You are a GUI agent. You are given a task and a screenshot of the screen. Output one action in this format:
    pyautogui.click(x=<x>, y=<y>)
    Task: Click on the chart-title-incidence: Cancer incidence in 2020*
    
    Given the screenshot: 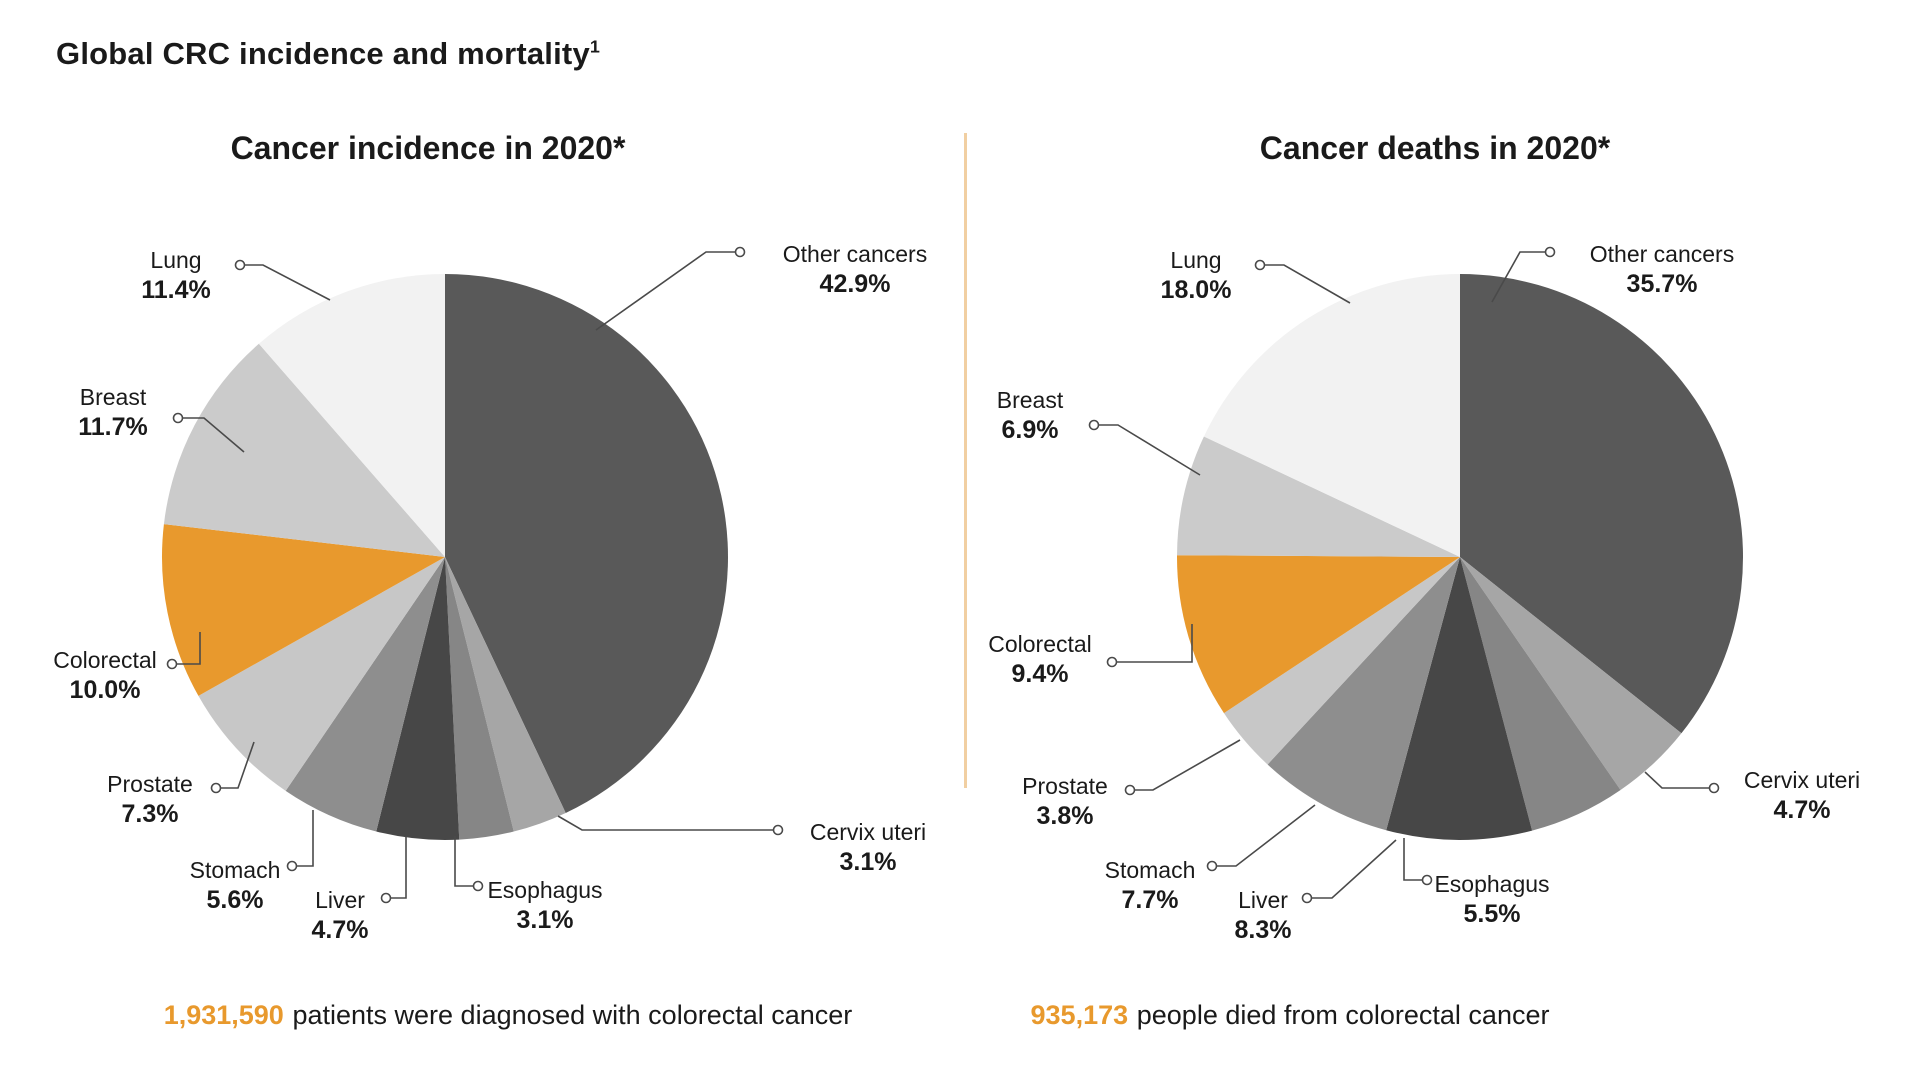 What is the action you would take?
    pyautogui.click(x=428, y=148)
    